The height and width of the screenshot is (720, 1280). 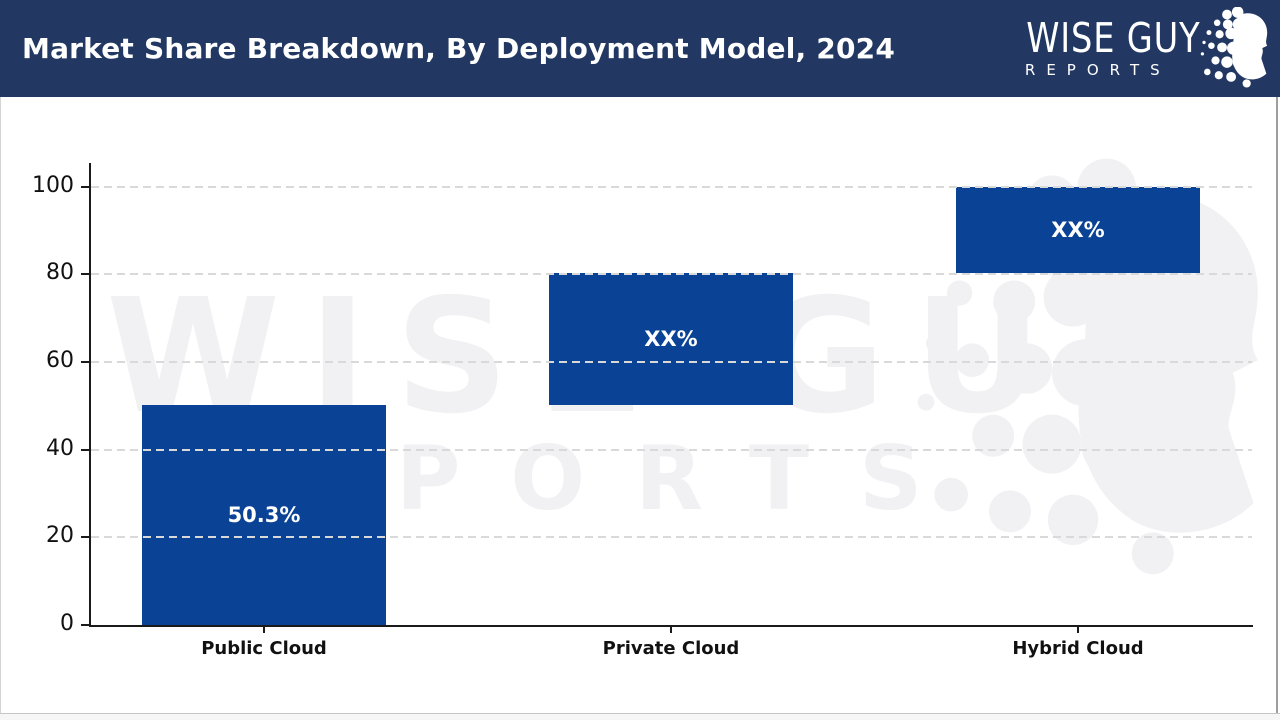 I want to click on category-label: Public Cloud, so click(x=264, y=648).